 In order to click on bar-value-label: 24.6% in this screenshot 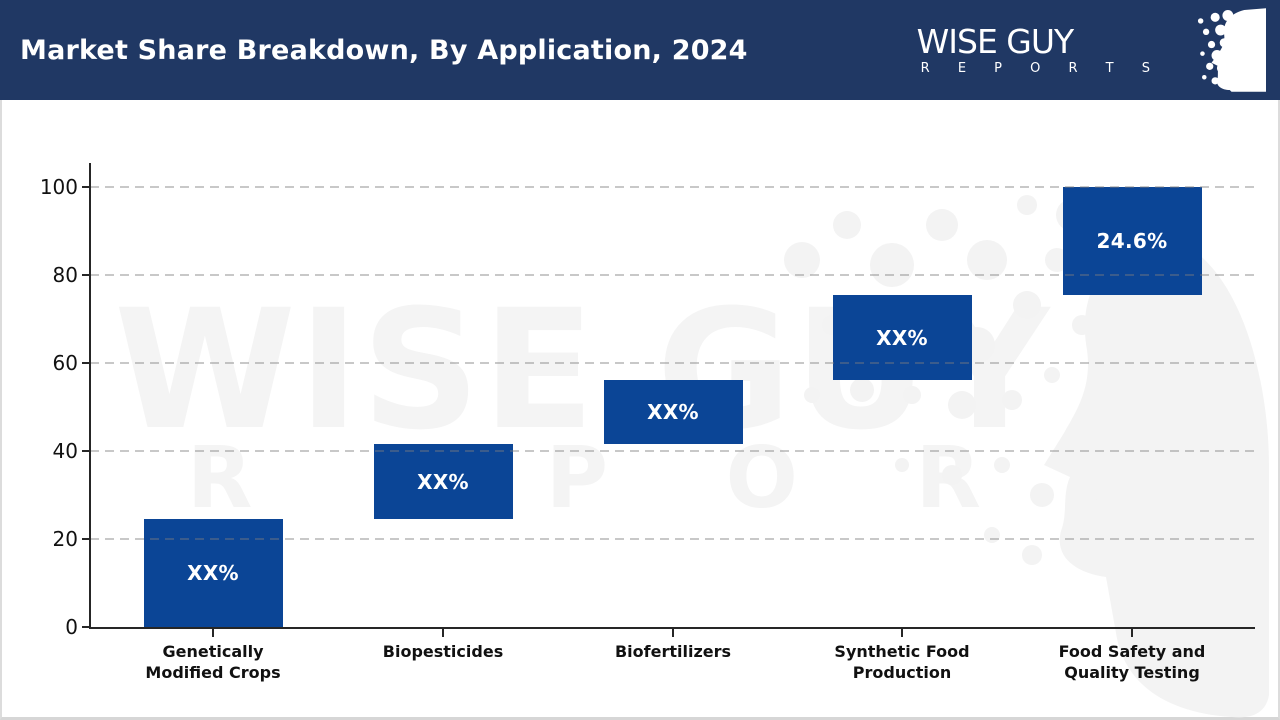, I will do `click(1132, 241)`.